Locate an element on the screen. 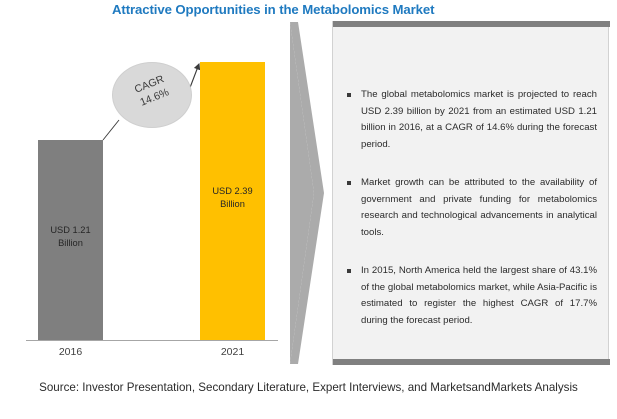 The height and width of the screenshot is (419, 617). panel-top-accent-bar is located at coordinates (471, 24).